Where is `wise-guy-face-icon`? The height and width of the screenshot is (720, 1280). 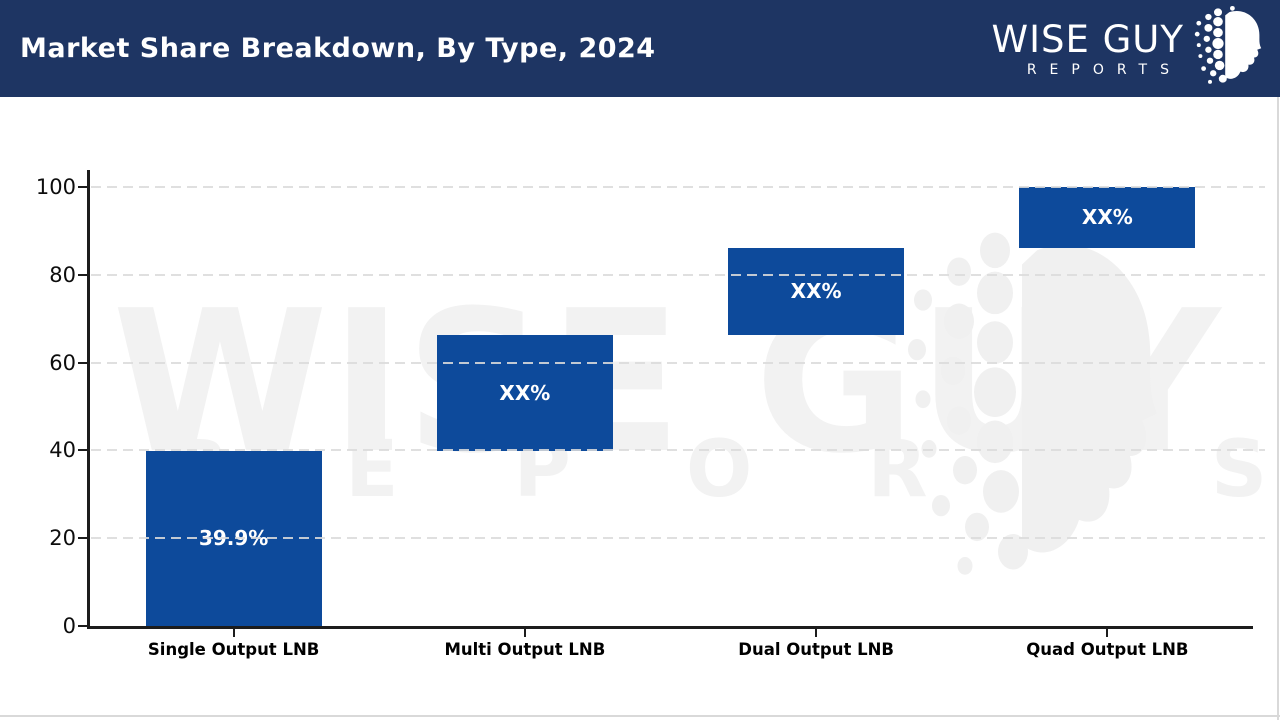
wise-guy-face-icon is located at coordinates (1228, 44).